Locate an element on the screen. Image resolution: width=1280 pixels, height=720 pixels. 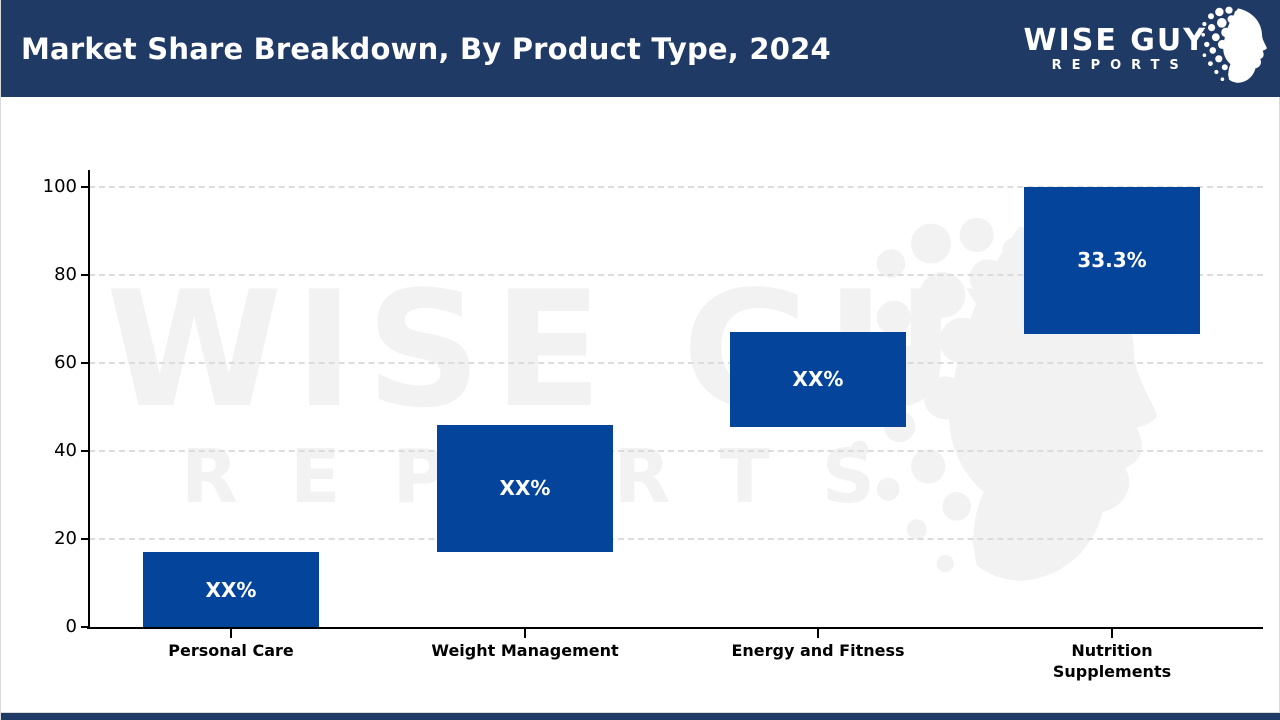
x-category-label-line: Energy and Fitness is located at coordinates (818, 650).